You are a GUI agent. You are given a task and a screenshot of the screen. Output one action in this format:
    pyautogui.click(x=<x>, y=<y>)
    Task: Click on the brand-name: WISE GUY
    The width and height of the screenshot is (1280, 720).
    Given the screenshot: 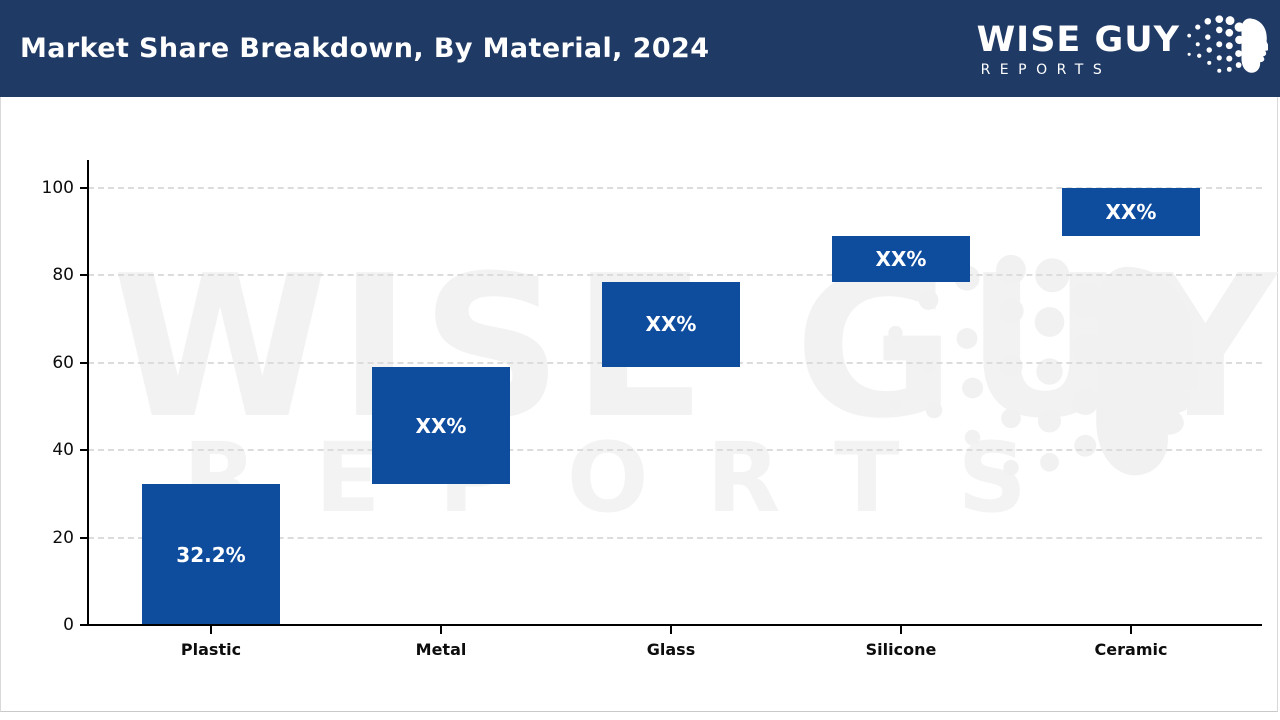 What is the action you would take?
    pyautogui.click(x=1078, y=39)
    